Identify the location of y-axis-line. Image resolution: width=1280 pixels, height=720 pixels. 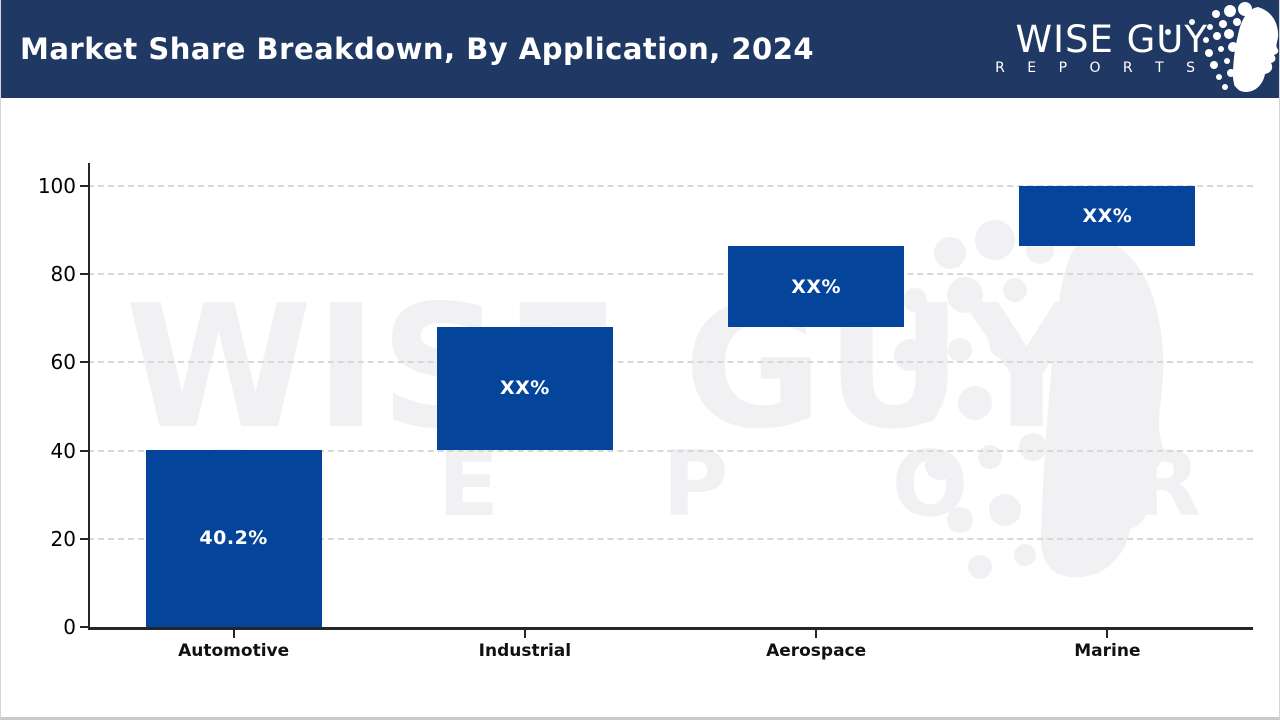
(89, 396).